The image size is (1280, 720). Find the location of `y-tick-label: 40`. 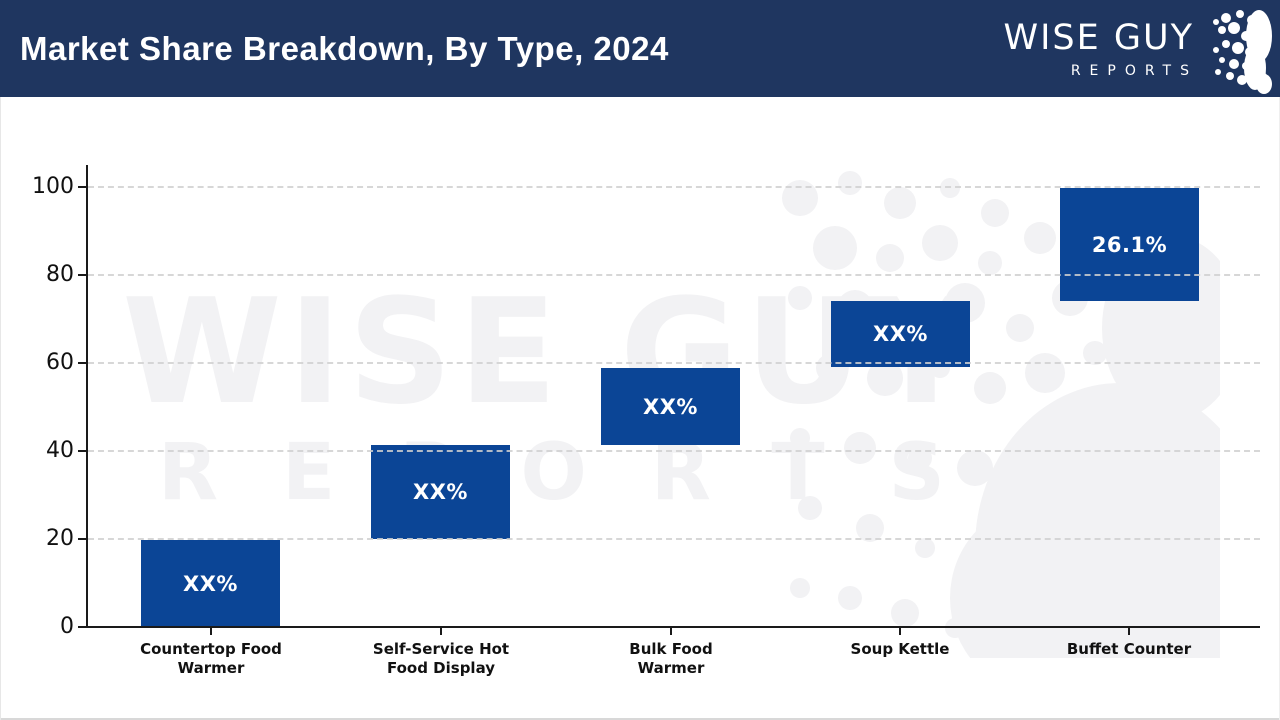

y-tick-label: 40 is located at coordinates (60, 450).